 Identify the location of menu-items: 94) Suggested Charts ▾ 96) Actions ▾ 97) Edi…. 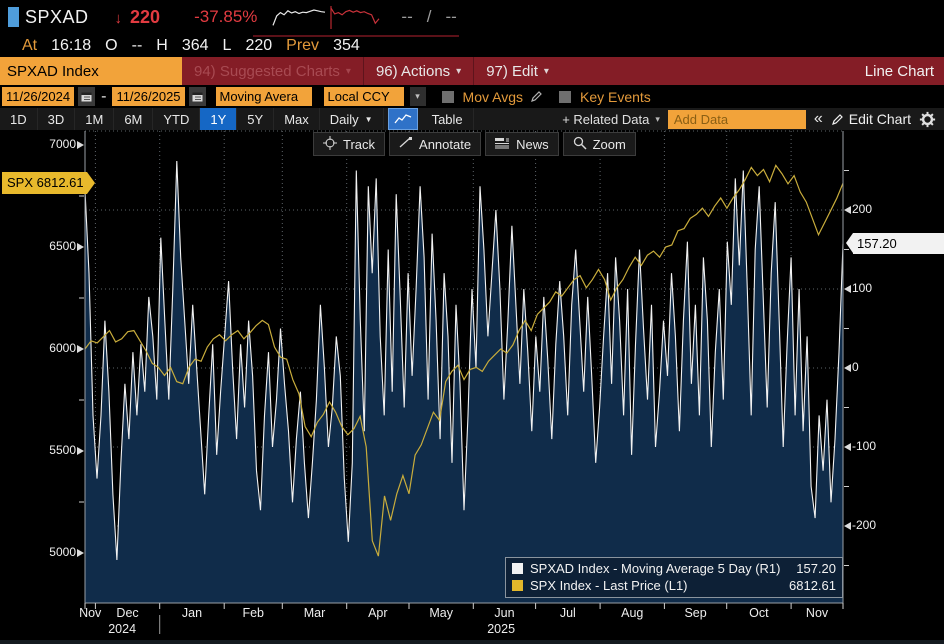
(371, 71).